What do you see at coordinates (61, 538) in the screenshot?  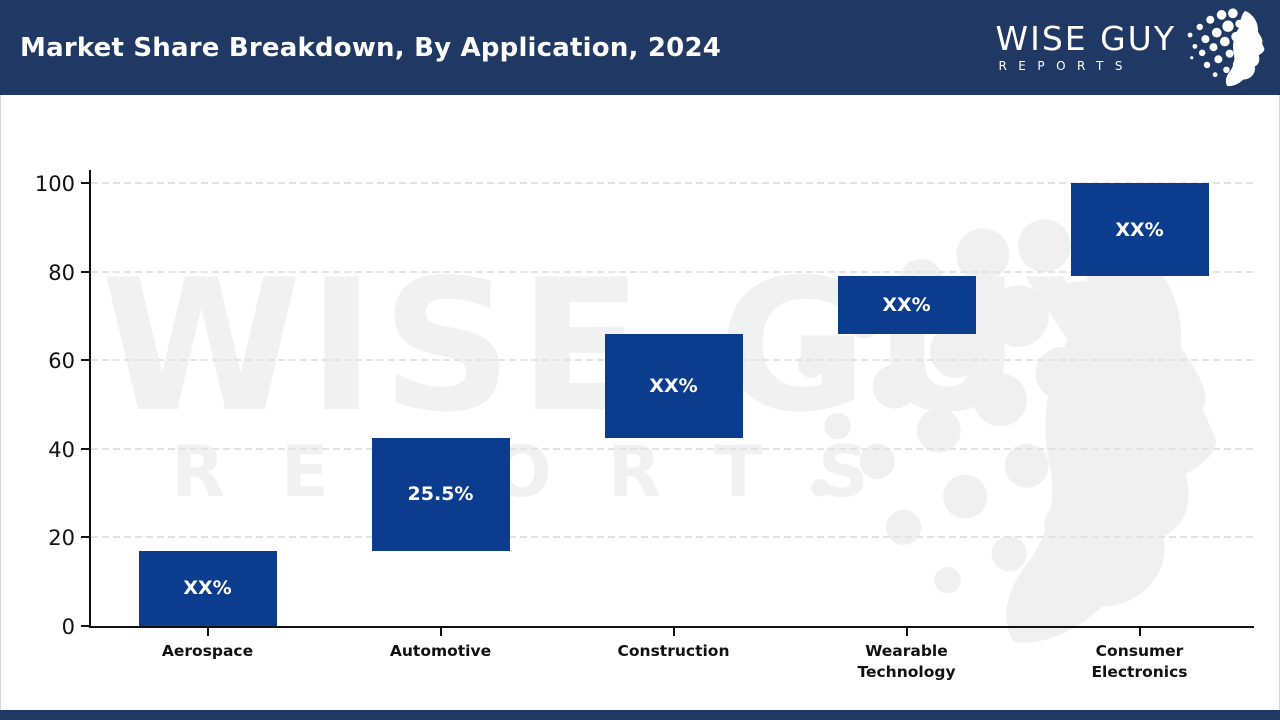 I see `y-tick-label-20: 20` at bounding box center [61, 538].